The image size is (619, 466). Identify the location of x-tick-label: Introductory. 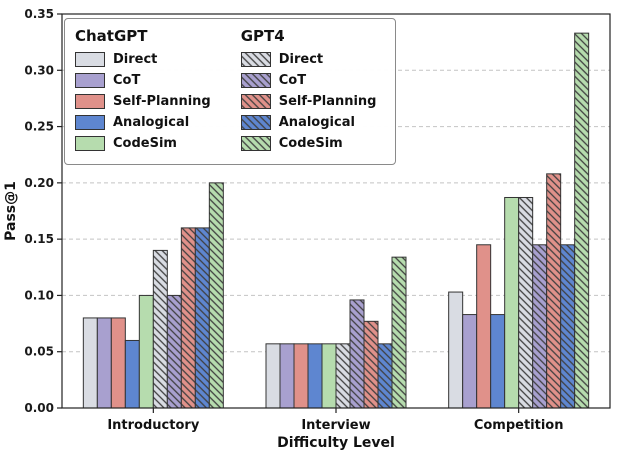
(153, 425).